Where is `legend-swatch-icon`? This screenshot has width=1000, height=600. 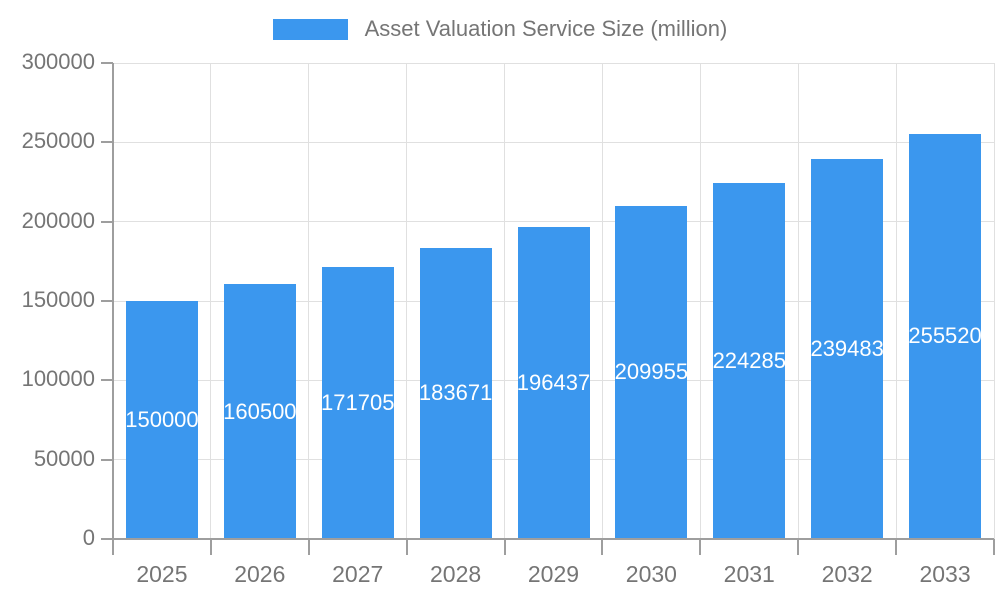
legend-swatch-icon is located at coordinates (310, 29).